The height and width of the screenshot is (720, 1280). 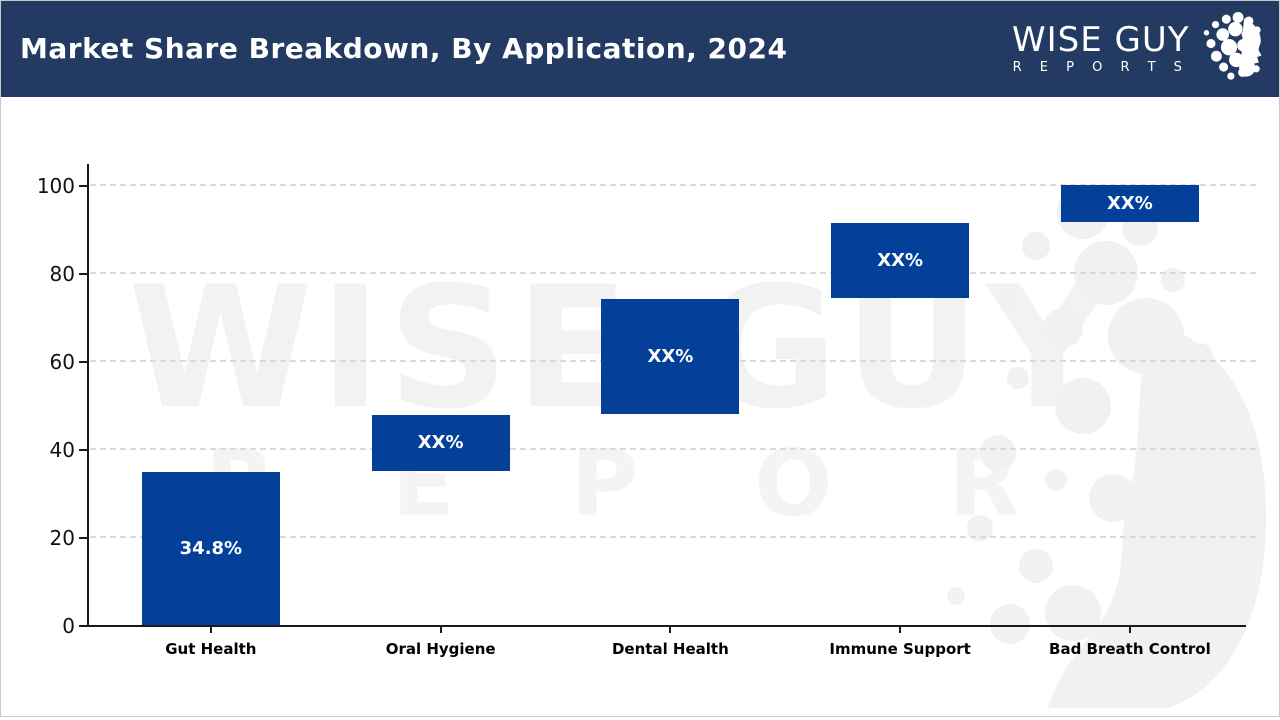 What do you see at coordinates (211, 649) in the screenshot?
I see `x-tick-label-0: Gut Health` at bounding box center [211, 649].